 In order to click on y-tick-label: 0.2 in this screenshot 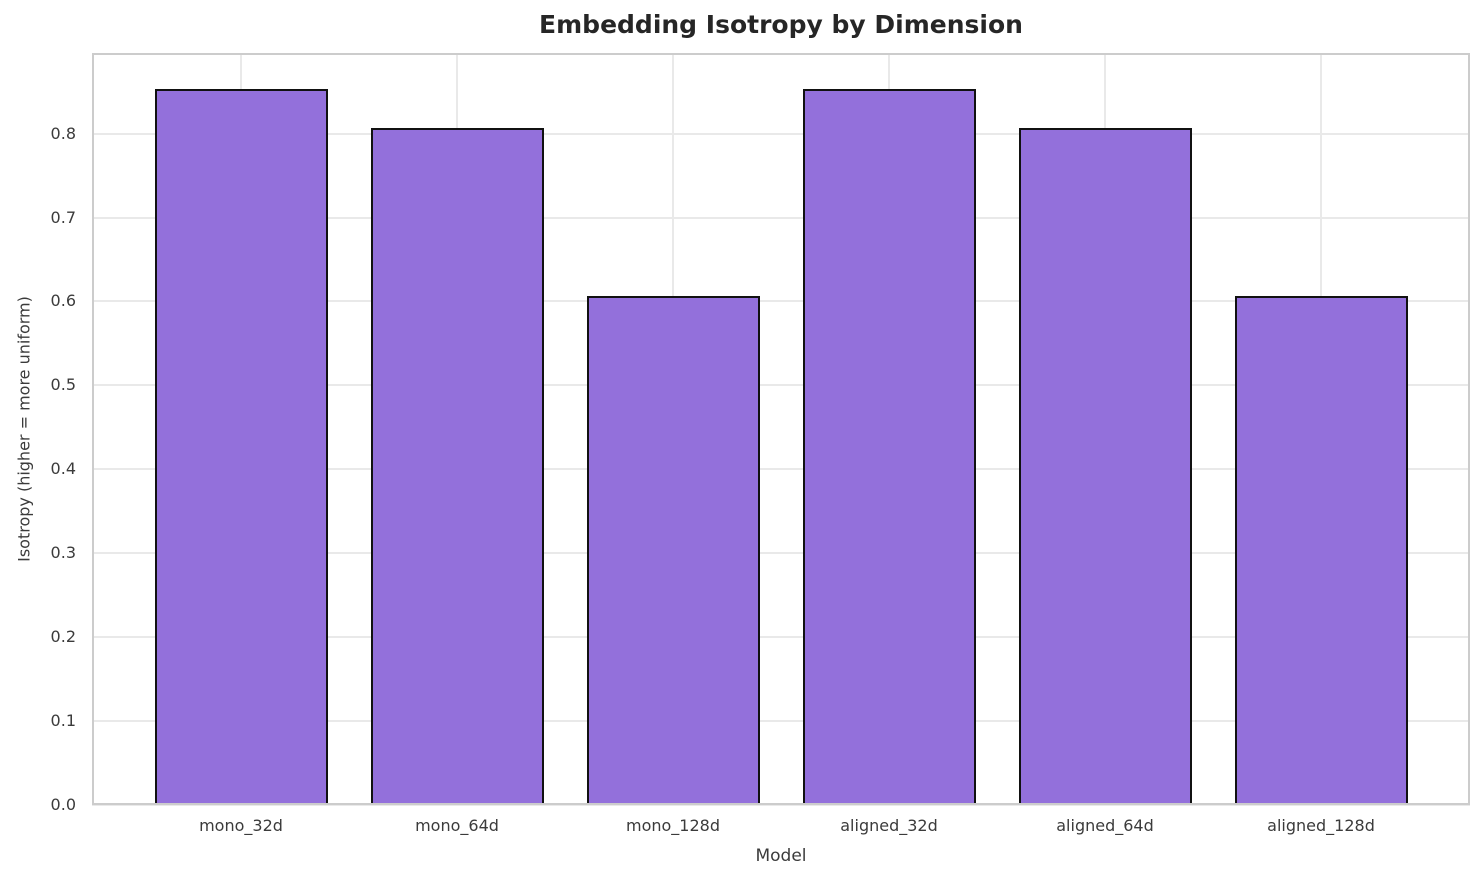, I will do `click(63, 637)`.